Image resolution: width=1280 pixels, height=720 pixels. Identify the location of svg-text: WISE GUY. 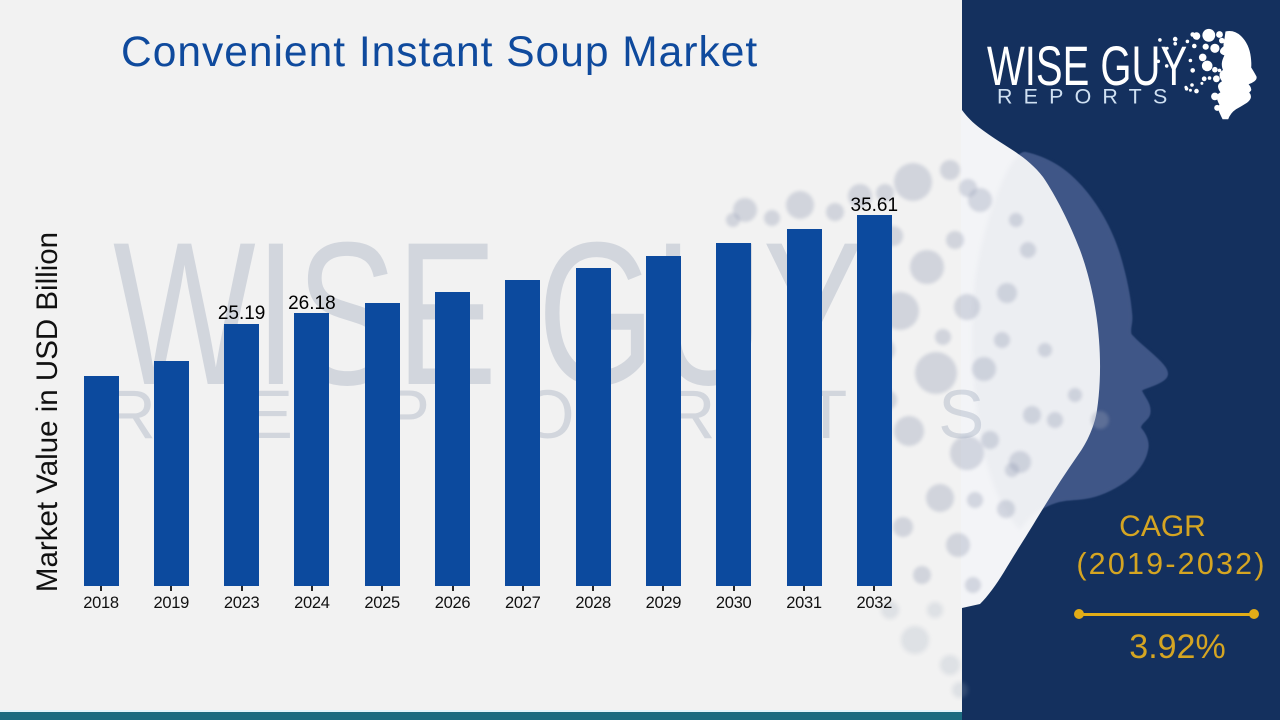
(1087, 67).